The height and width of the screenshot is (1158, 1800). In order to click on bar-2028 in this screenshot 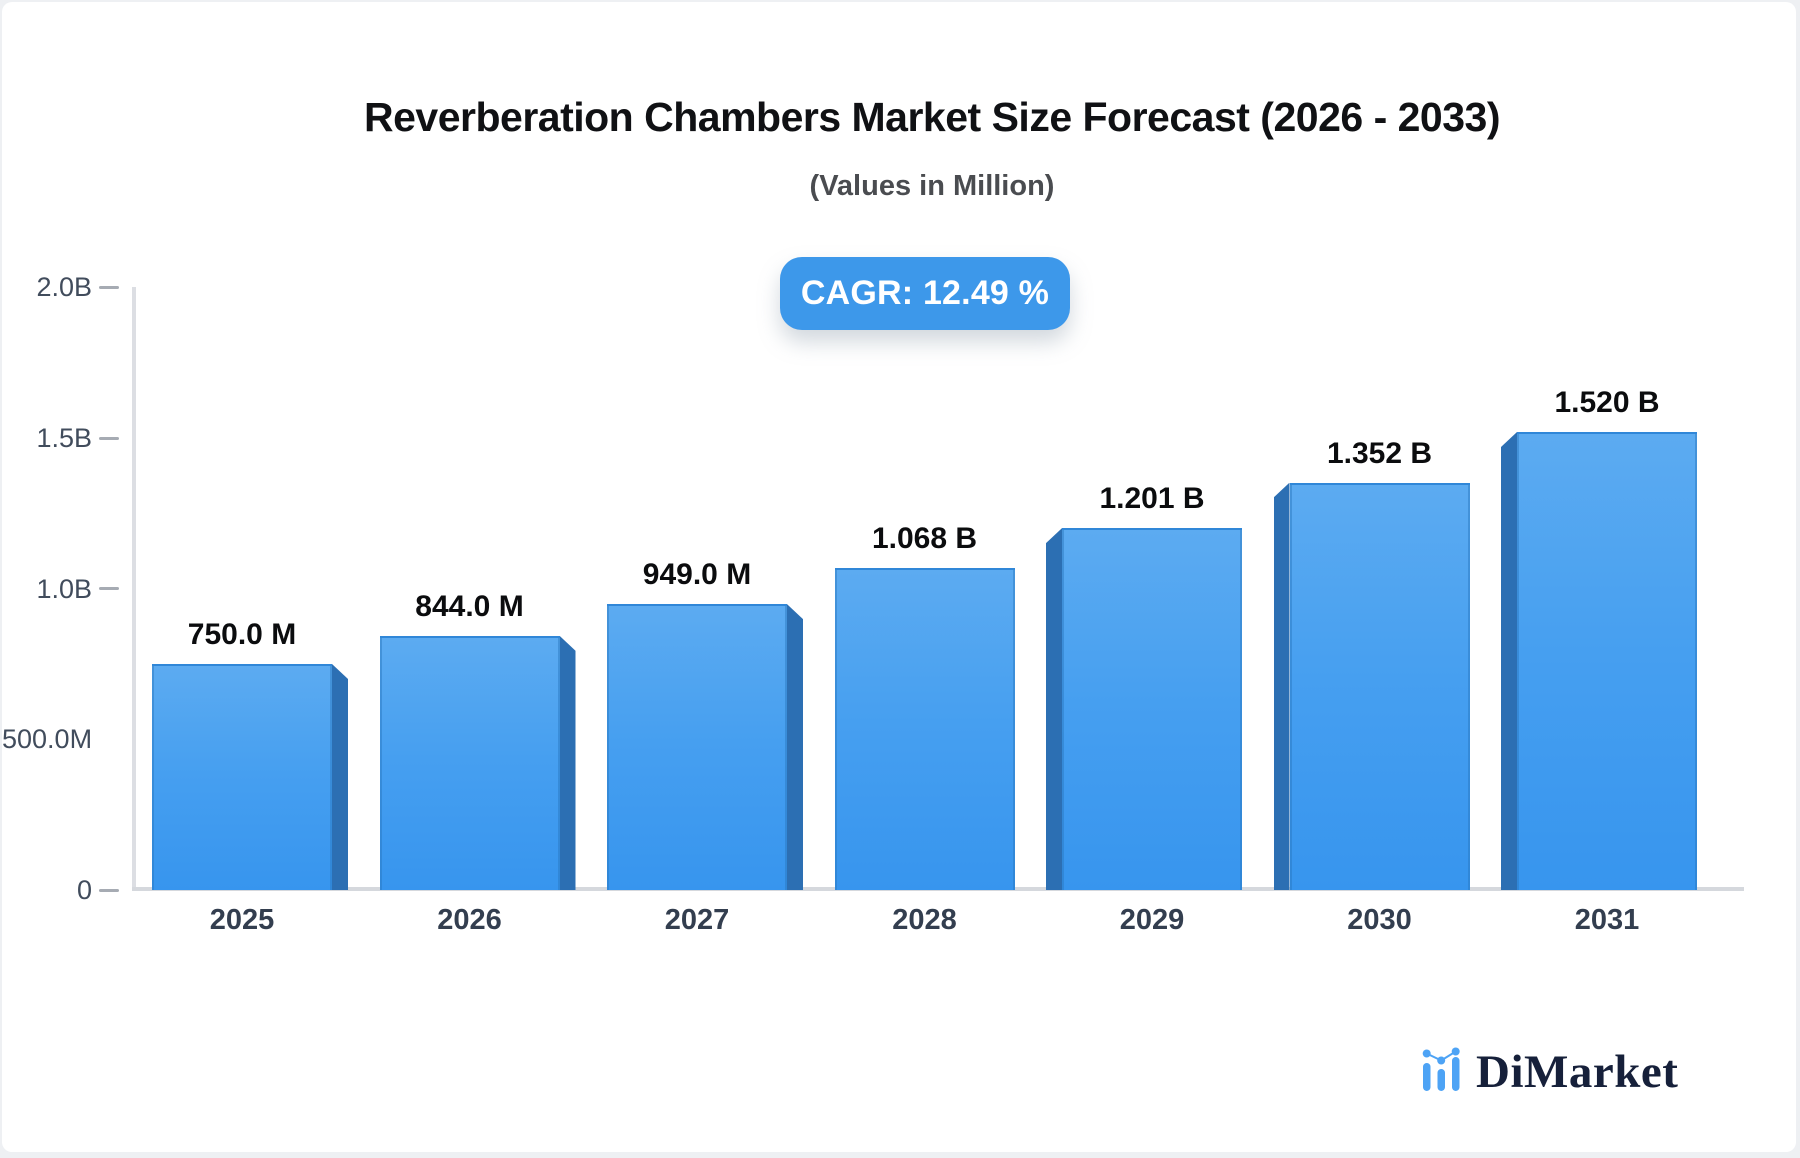, I will do `click(924, 729)`.